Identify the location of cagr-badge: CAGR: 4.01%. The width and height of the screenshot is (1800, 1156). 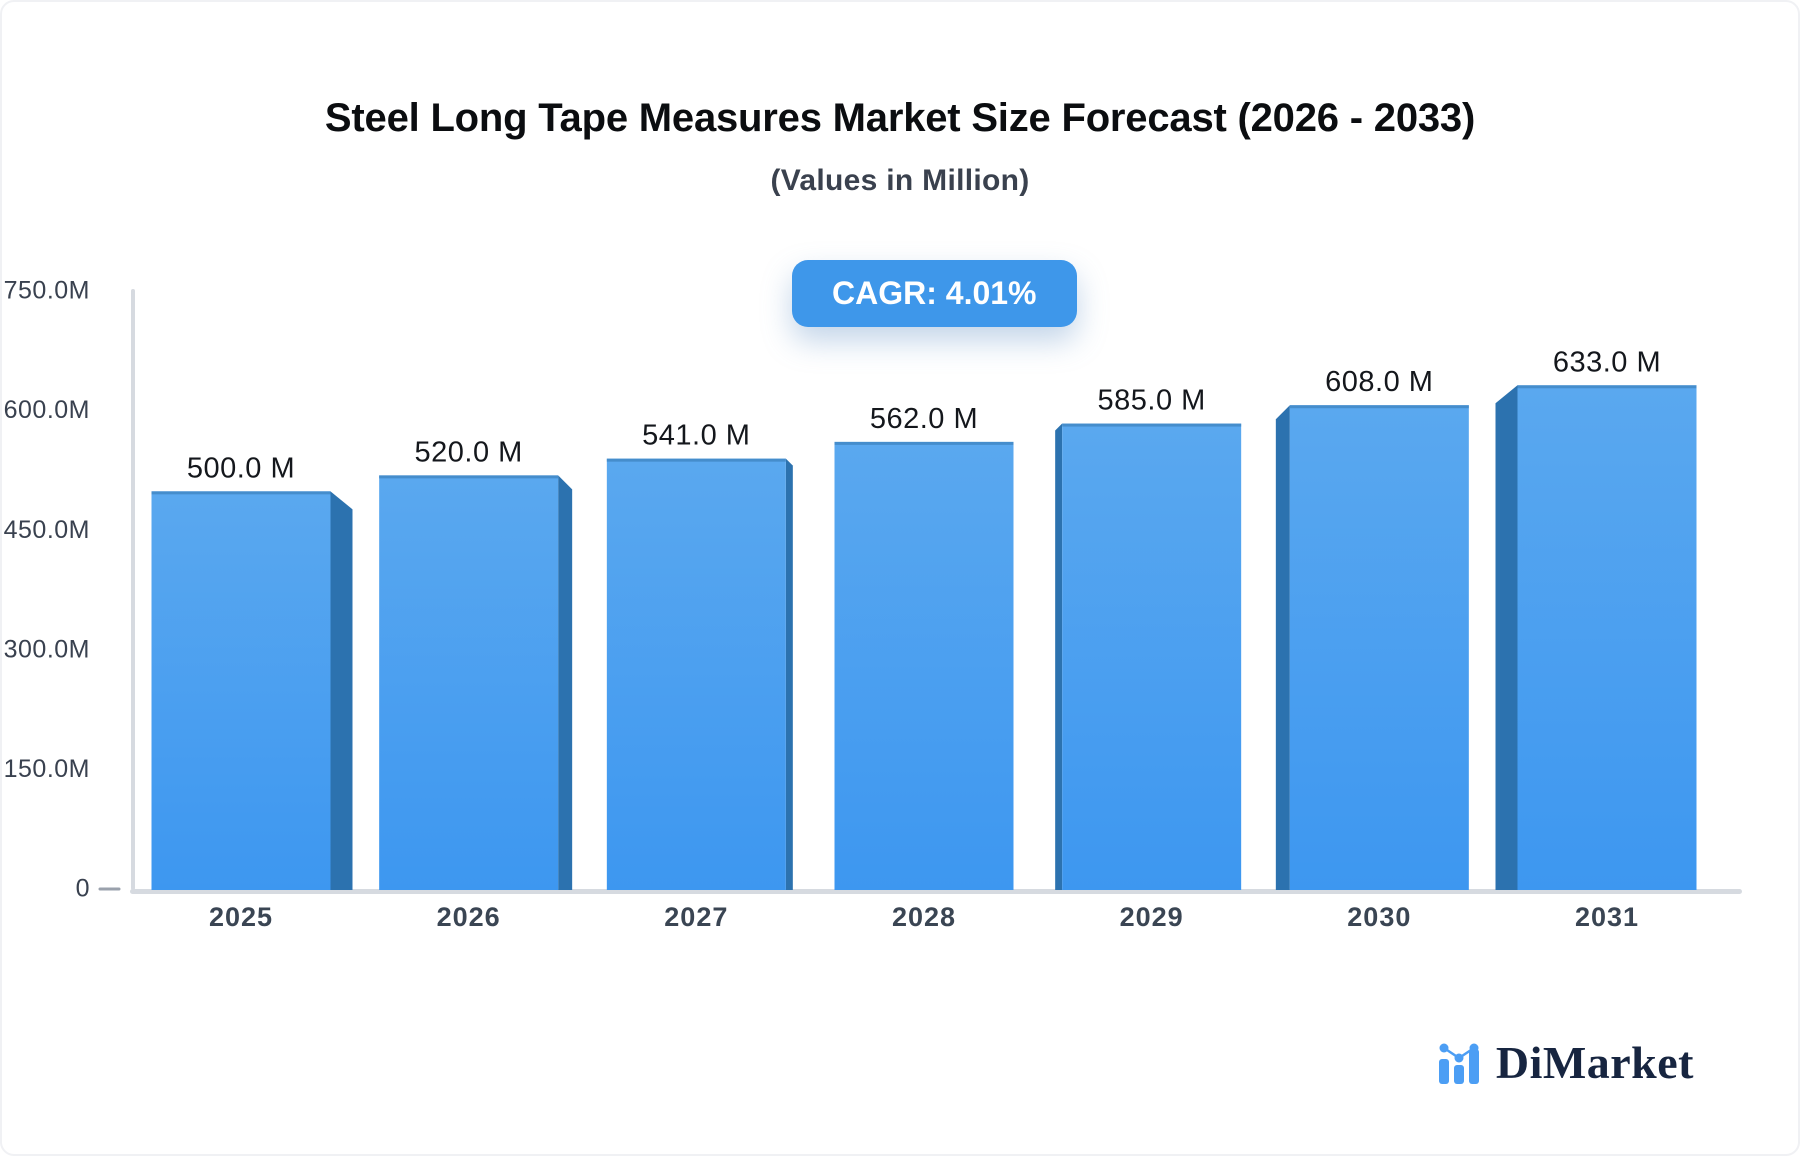
(934, 293).